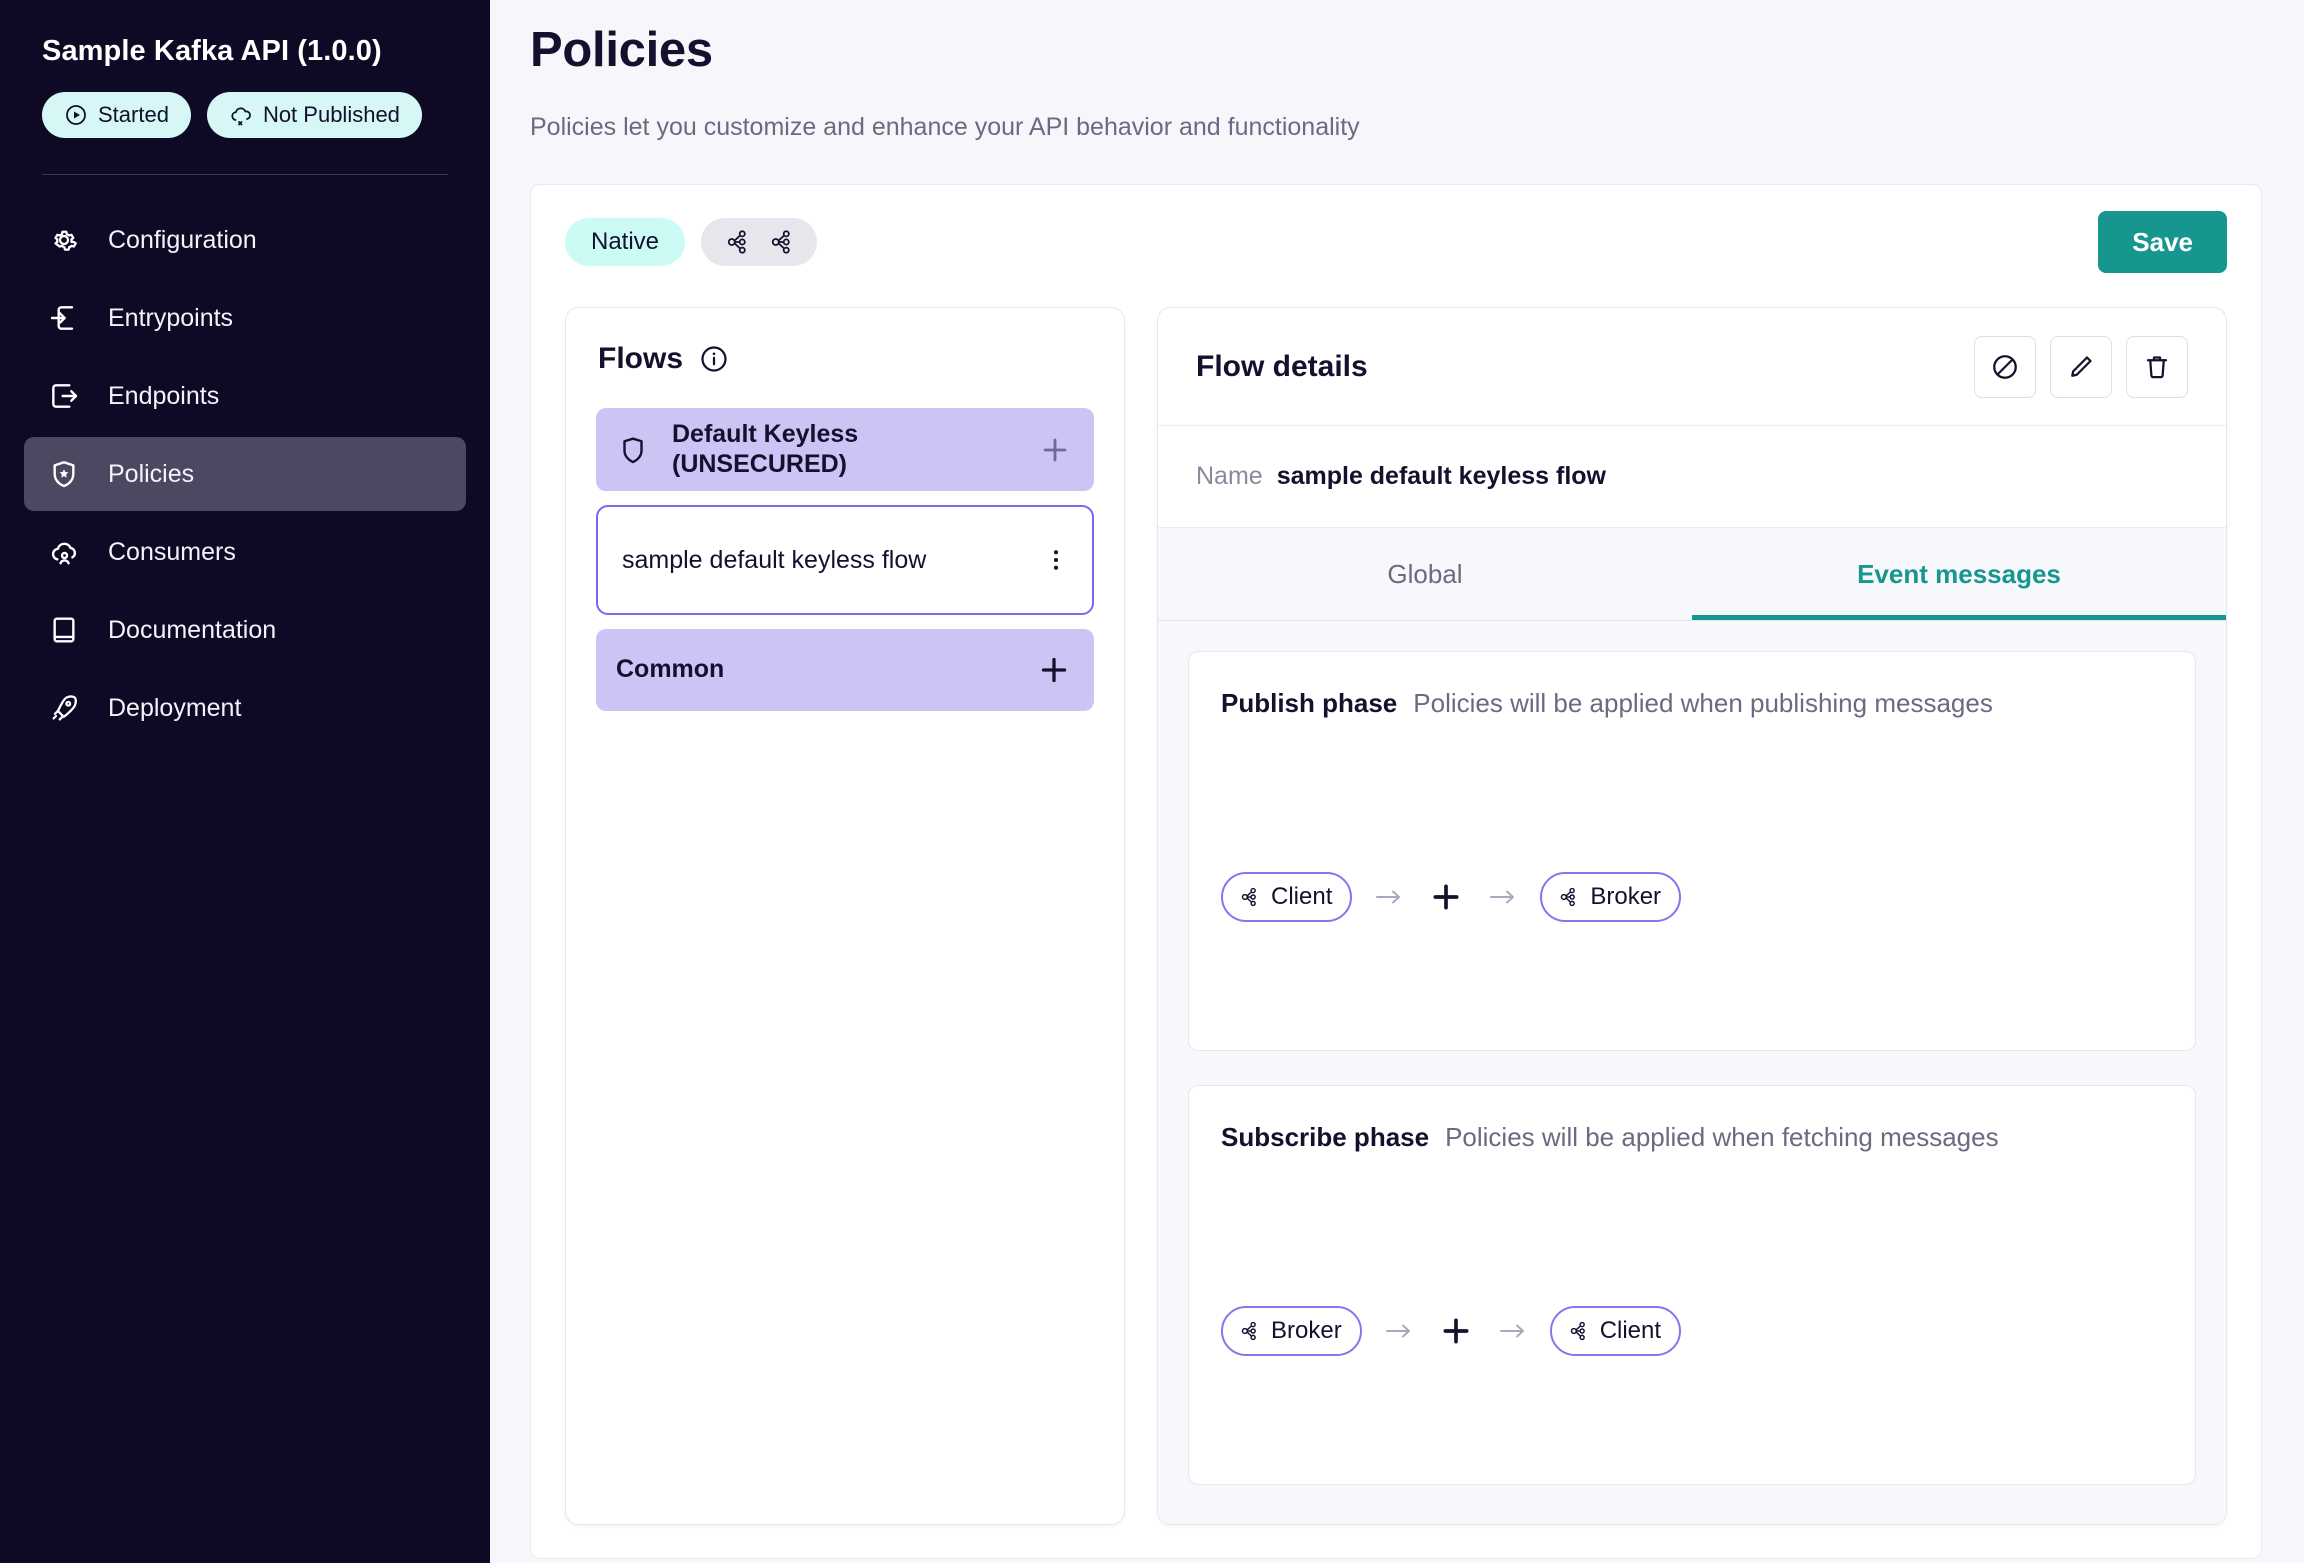 The height and width of the screenshot is (1563, 2304). What do you see at coordinates (2162, 242) in the screenshot?
I see `save-button: Save` at bounding box center [2162, 242].